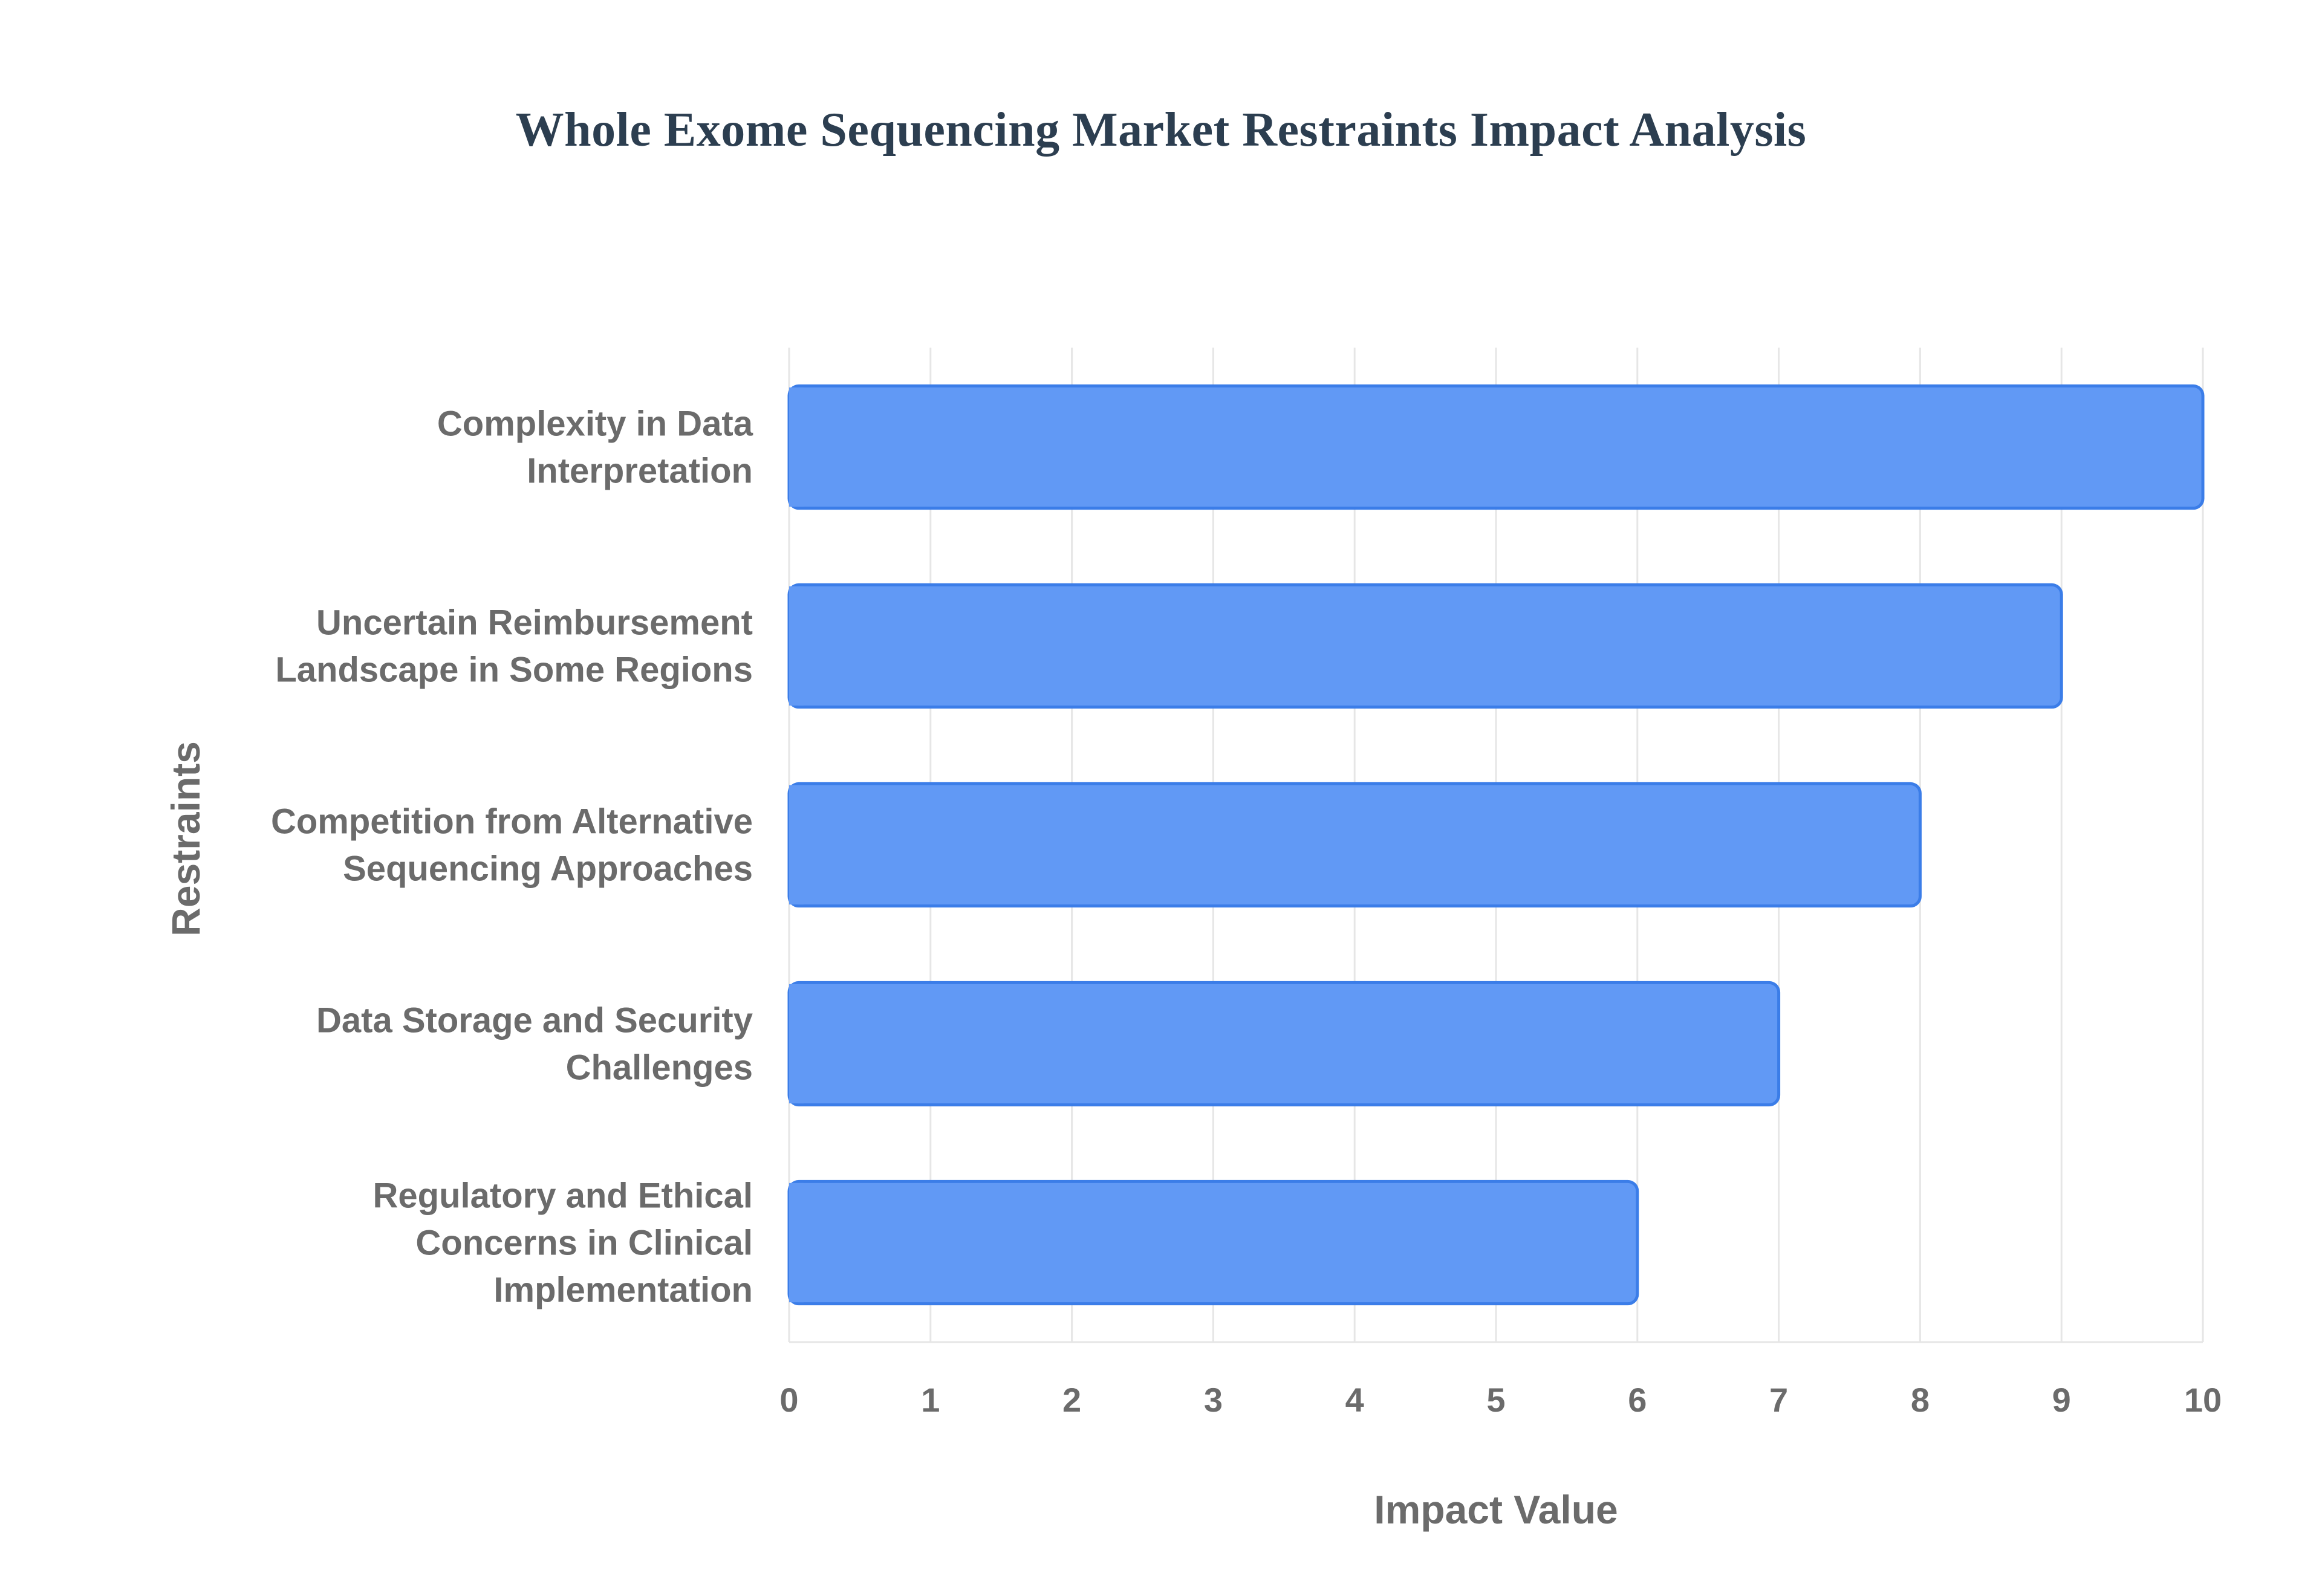  I want to click on x-tick-label: 6, so click(1638, 1400).